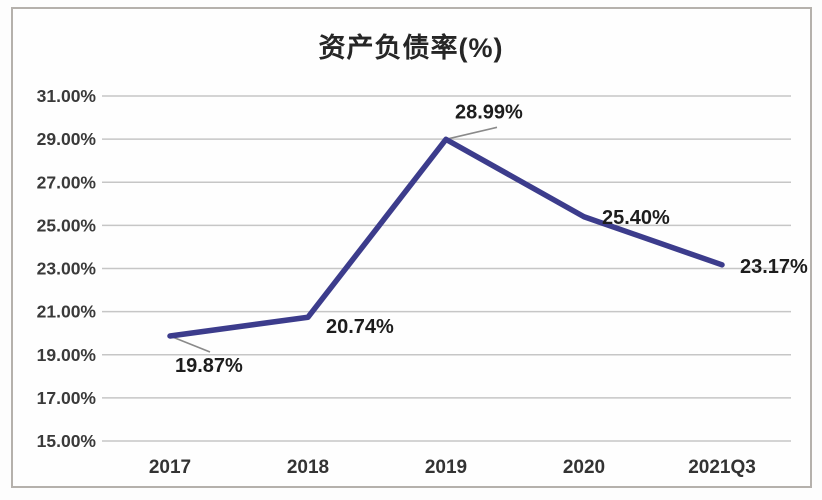  Describe the element at coordinates (722, 467) in the screenshot. I see `x-axis-label: 2021Q3` at that location.